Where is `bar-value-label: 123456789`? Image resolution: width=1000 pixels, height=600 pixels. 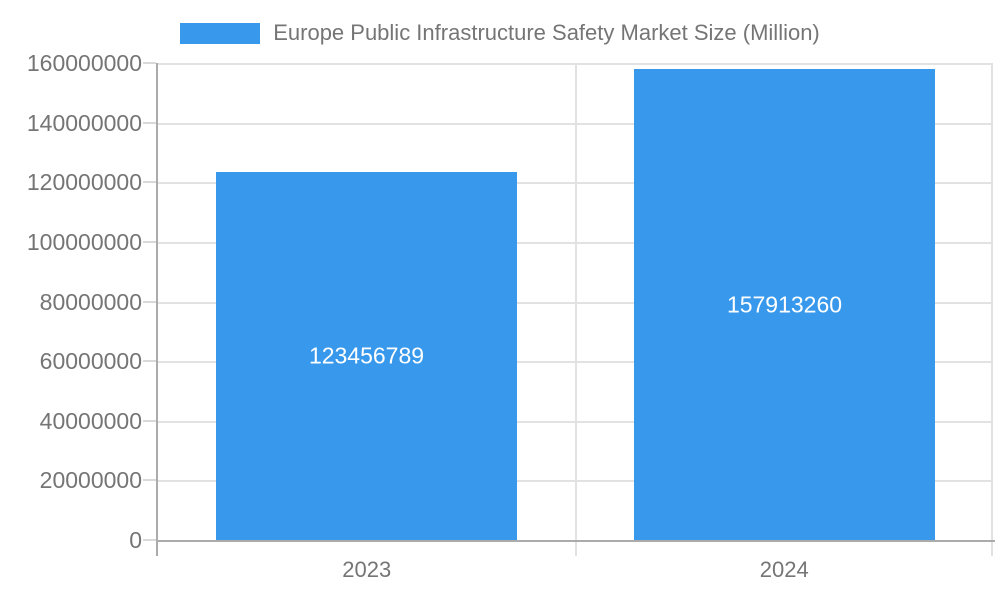
bar-value-label: 123456789 is located at coordinates (366, 355).